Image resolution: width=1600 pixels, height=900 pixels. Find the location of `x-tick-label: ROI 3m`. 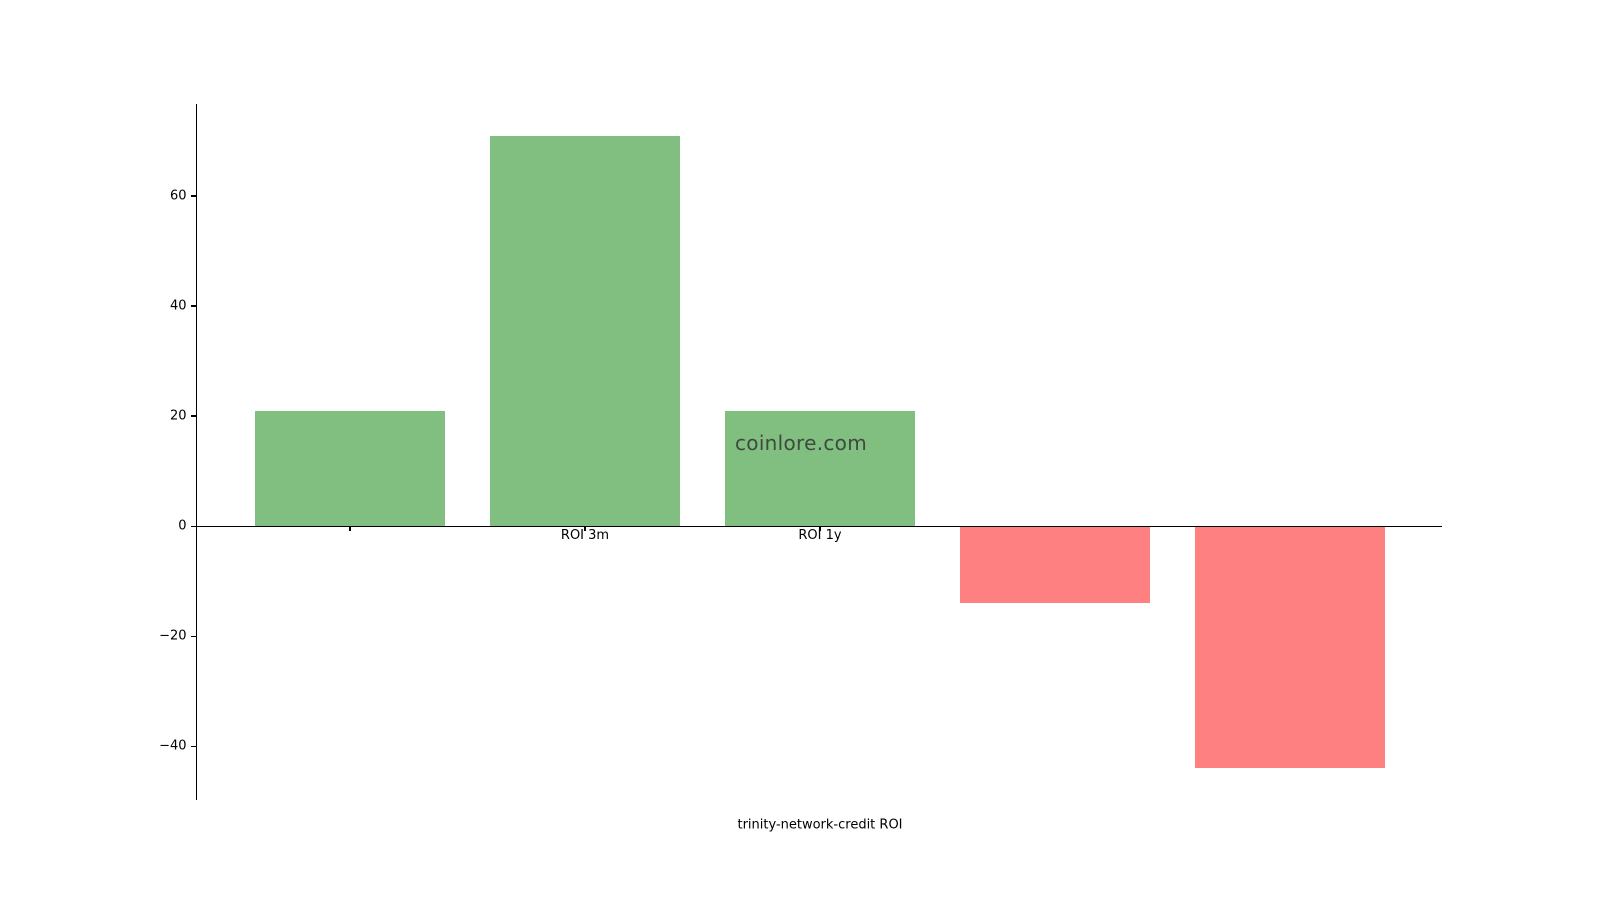

x-tick-label: ROI 3m is located at coordinates (585, 536).